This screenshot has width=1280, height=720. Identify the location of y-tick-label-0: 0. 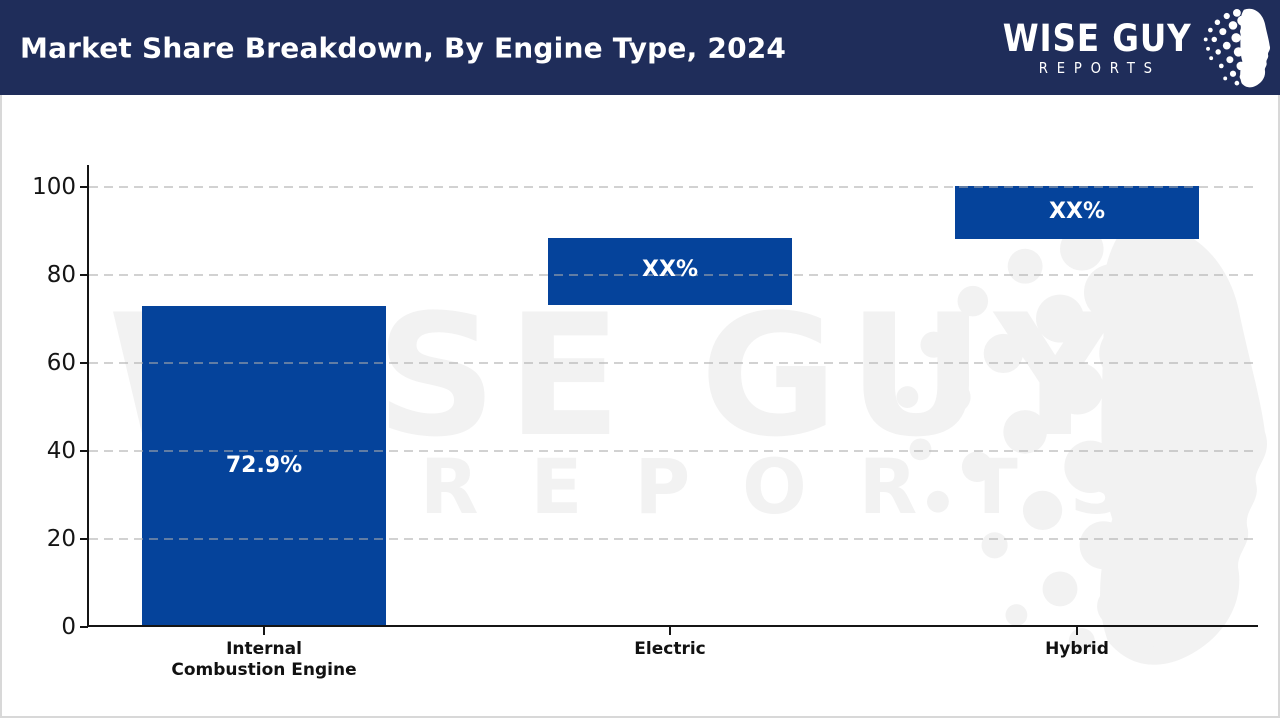
(68, 627).